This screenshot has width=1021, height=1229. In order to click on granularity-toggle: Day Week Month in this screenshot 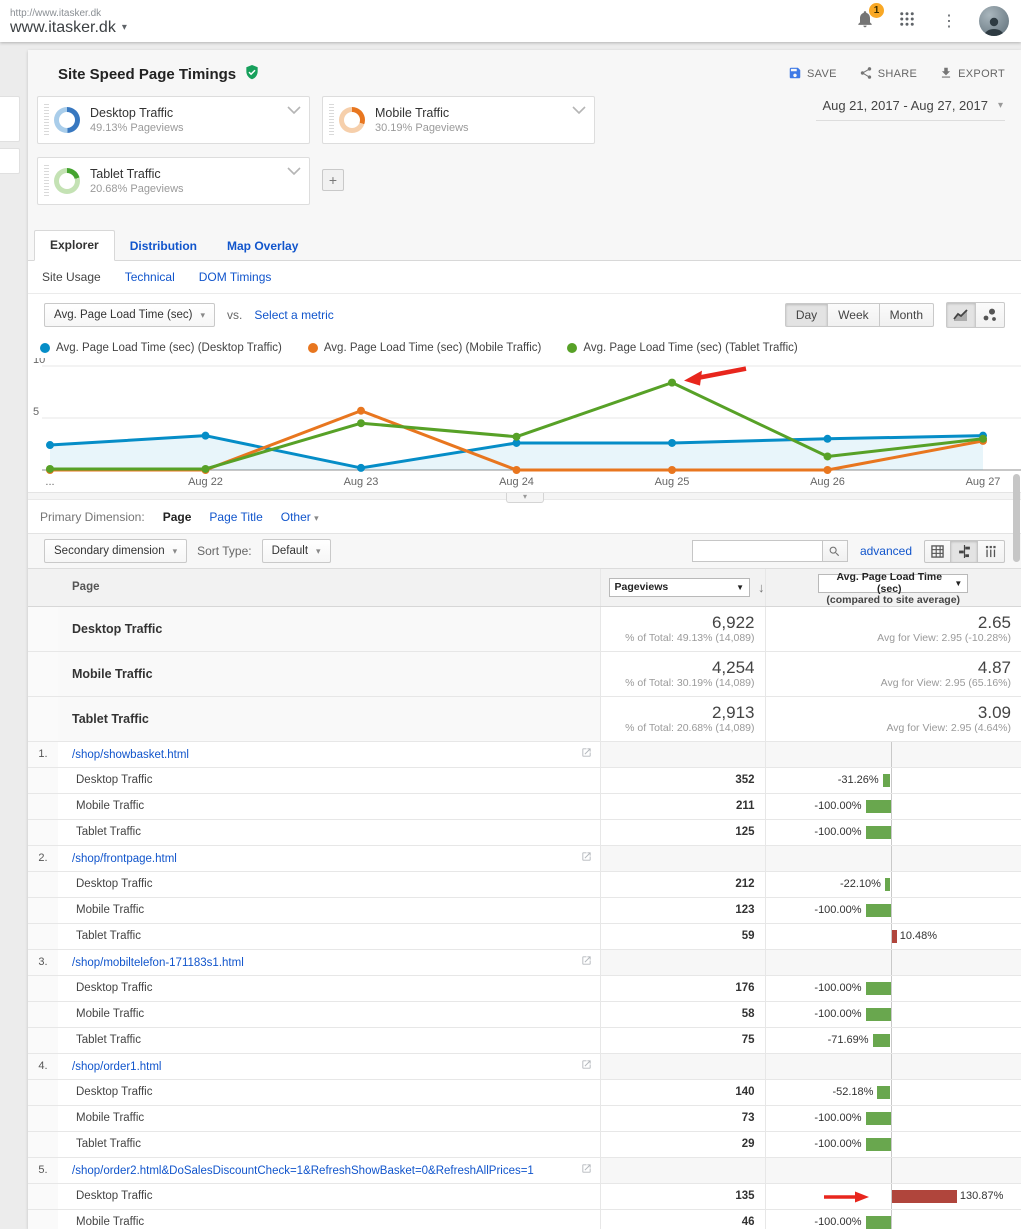, I will do `click(859, 315)`.